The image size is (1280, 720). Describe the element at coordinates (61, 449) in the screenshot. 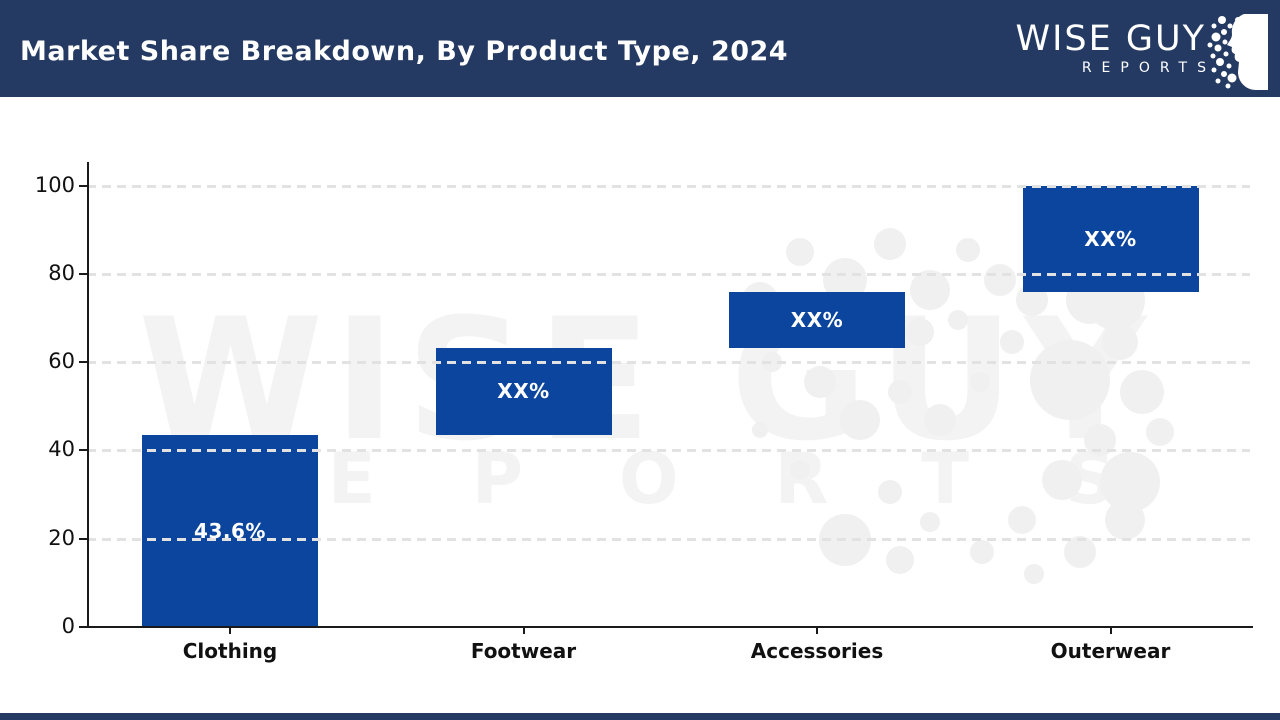

I see `y-tick-label-40: 40` at that location.